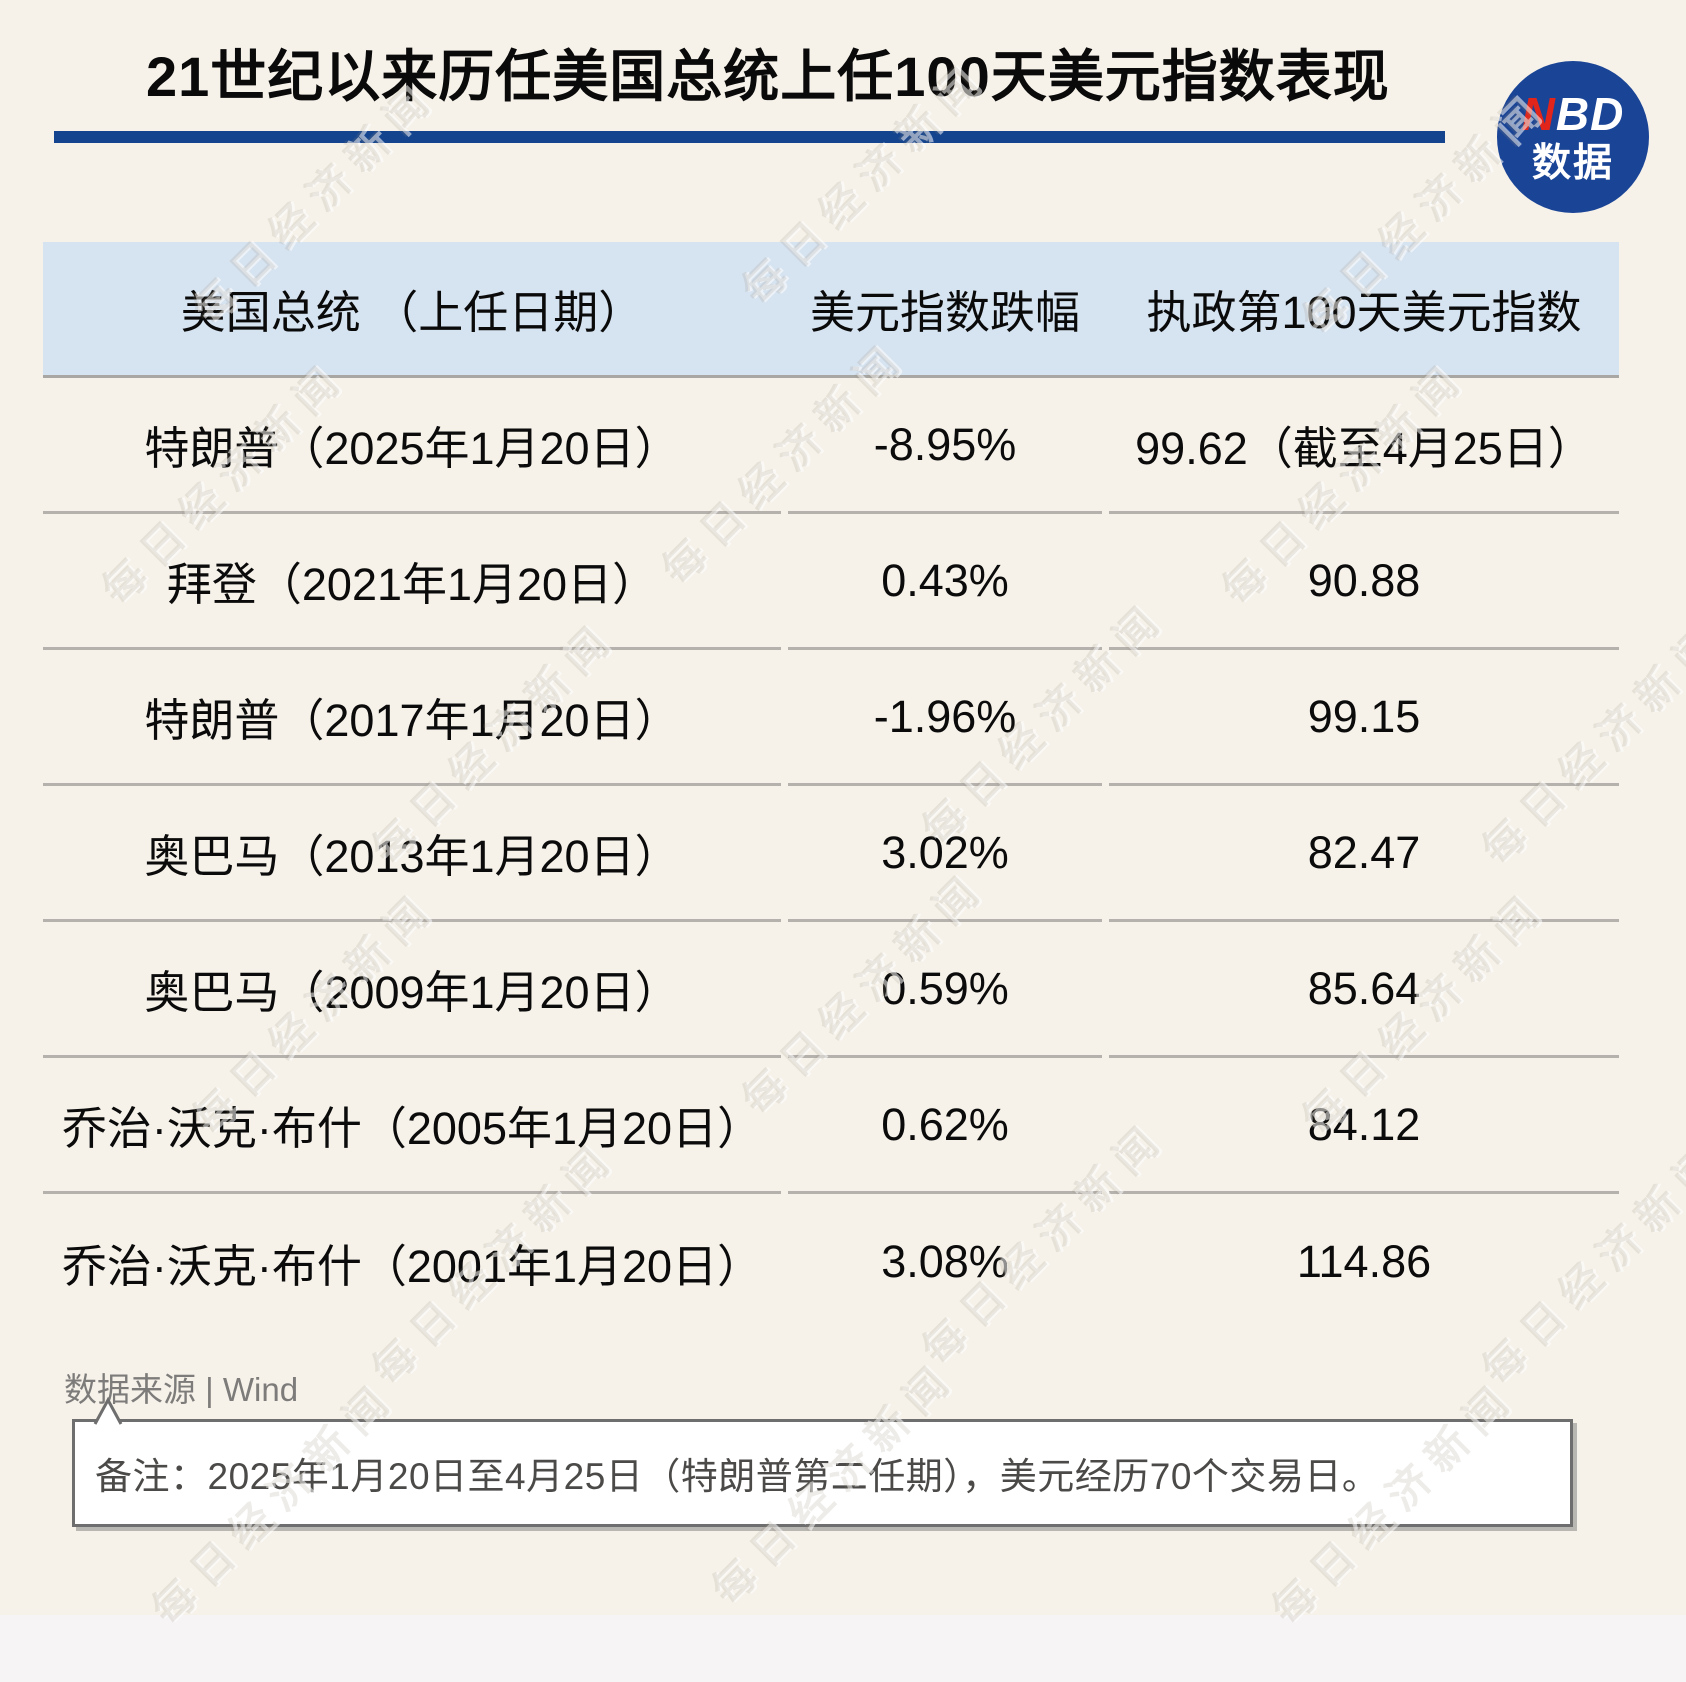 The image size is (1686, 1682). I want to click on col-header-president: 美国总统 （上任日期）, so click(412, 312).